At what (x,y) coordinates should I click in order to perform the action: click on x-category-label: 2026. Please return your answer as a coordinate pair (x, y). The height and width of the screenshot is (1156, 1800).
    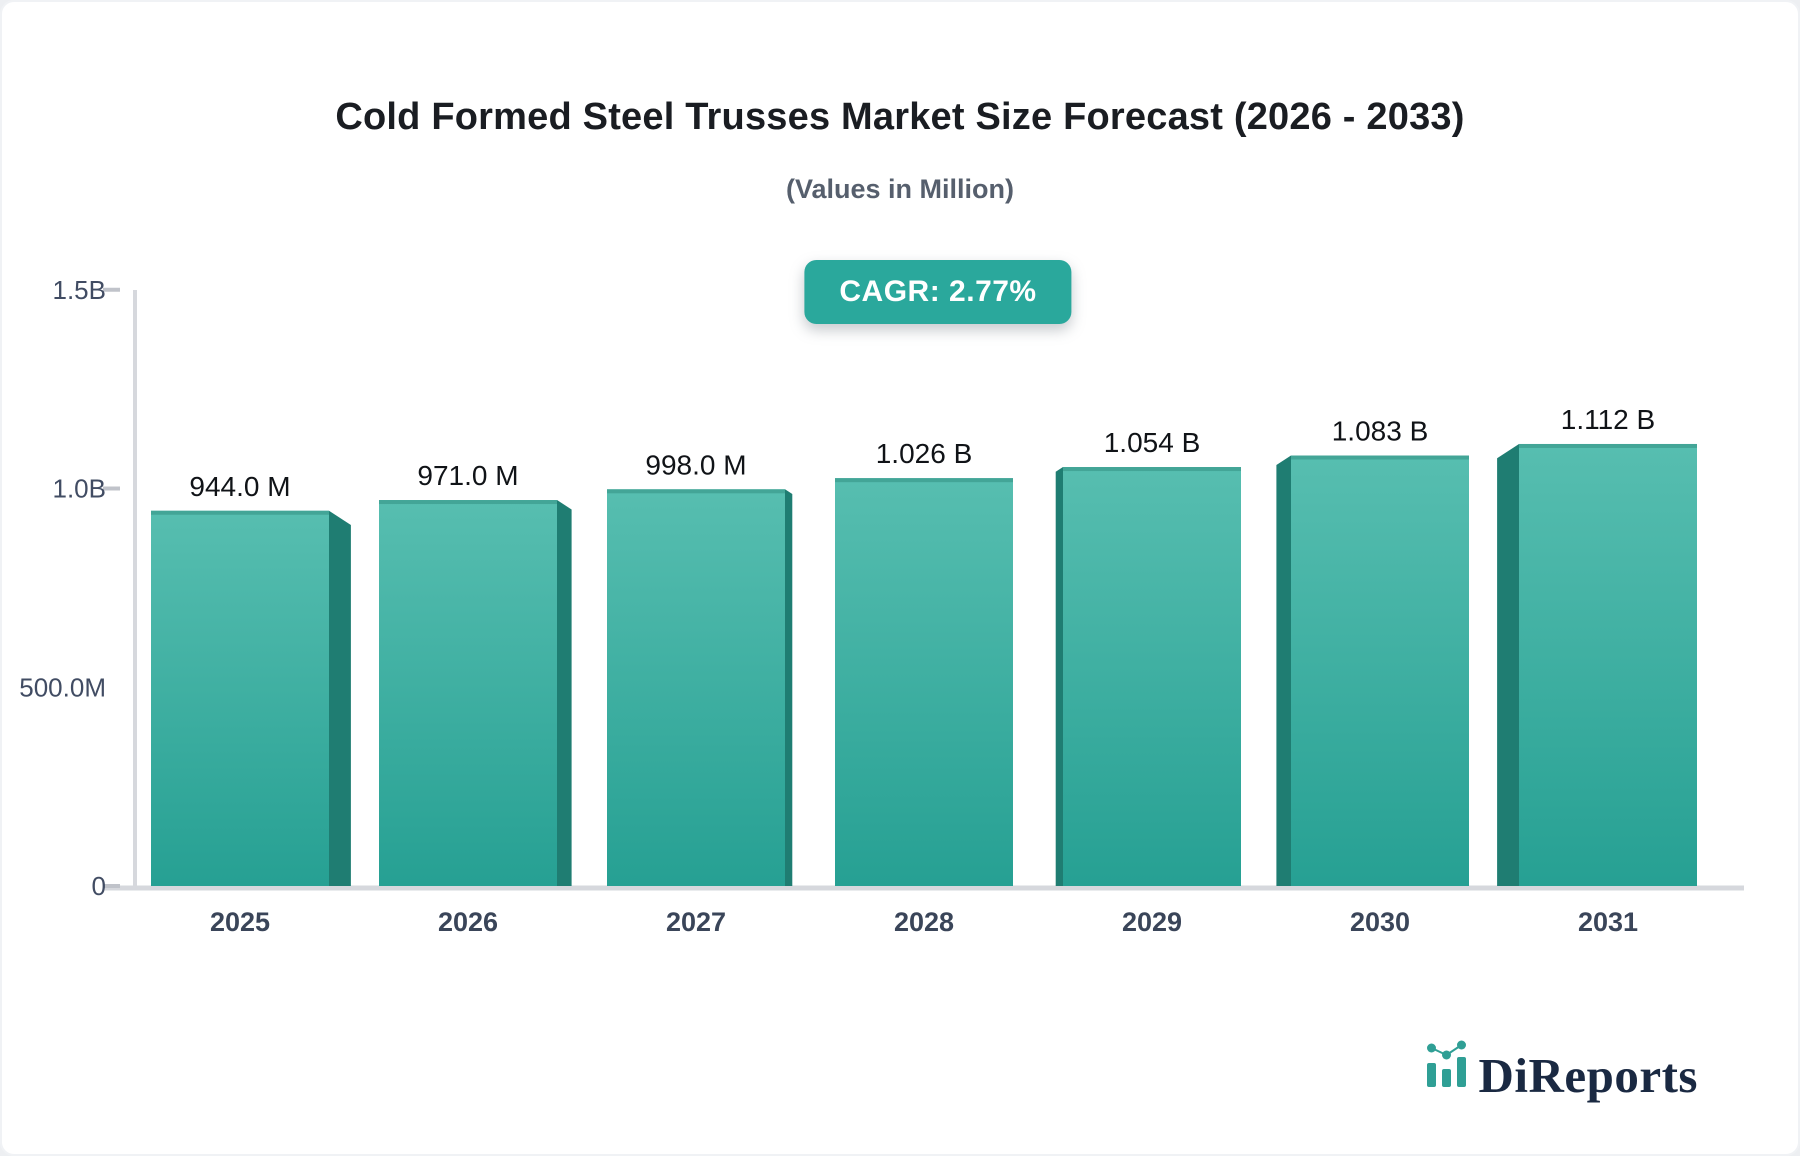
    Looking at the image, I should click on (468, 922).